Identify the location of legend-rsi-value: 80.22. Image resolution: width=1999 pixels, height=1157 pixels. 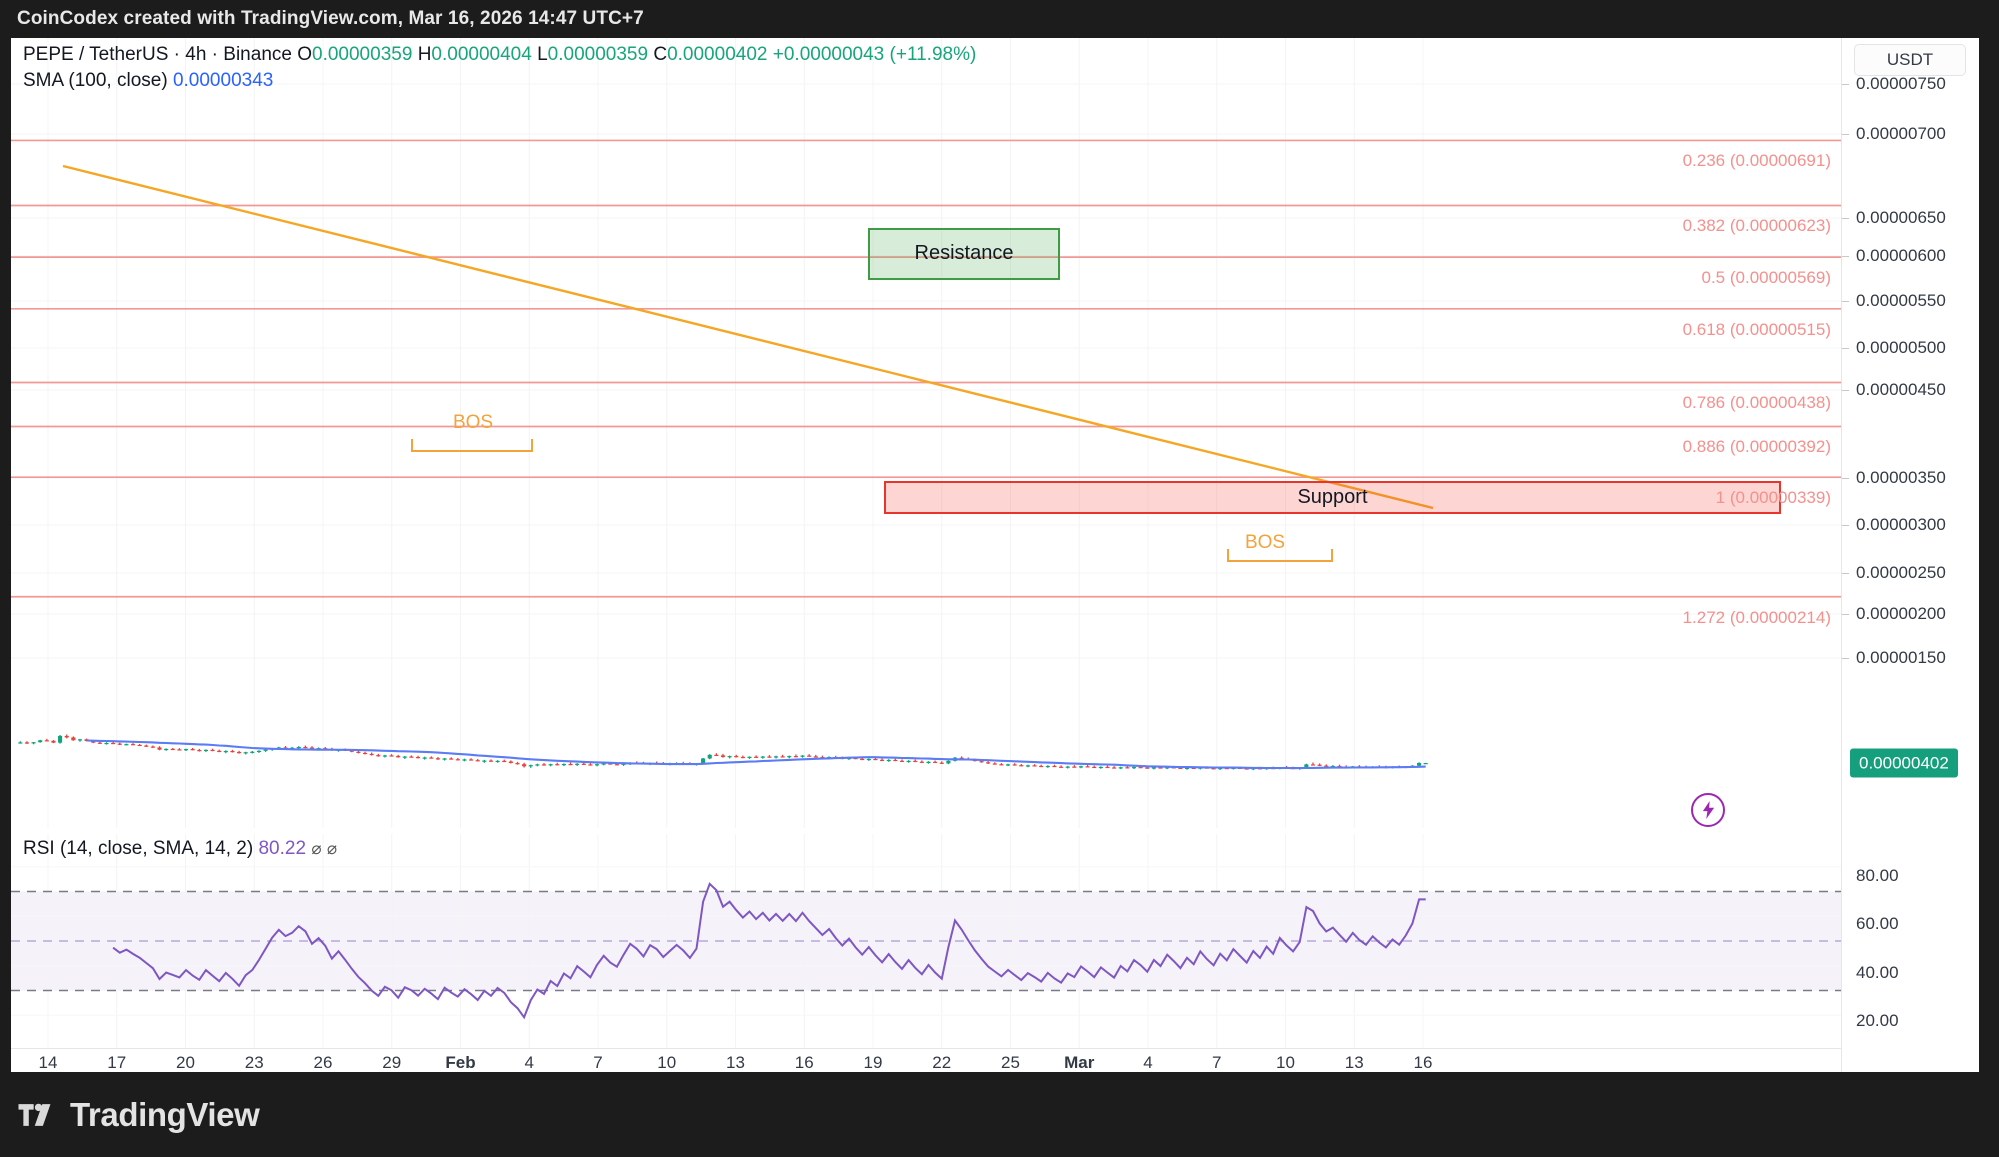
(282, 848).